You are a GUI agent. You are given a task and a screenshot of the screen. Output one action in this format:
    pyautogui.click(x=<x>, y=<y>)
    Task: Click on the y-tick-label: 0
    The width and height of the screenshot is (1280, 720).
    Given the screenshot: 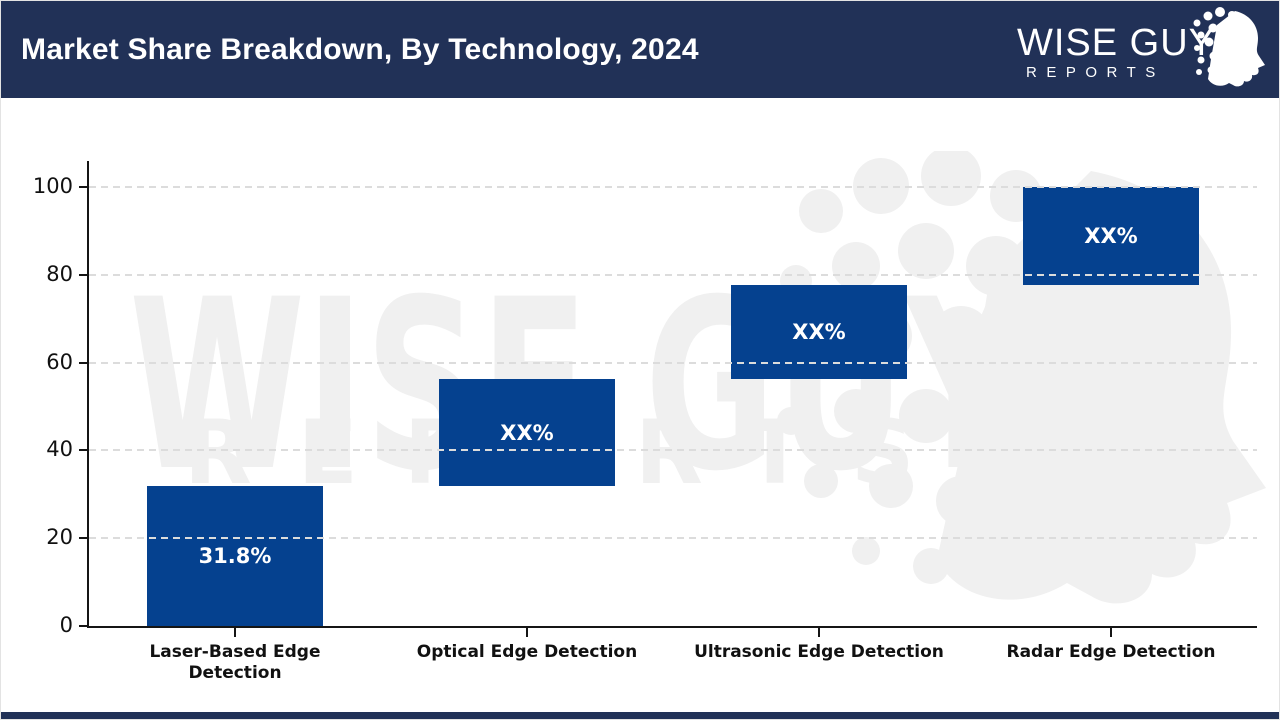 What is the action you would take?
    pyautogui.click(x=66, y=625)
    